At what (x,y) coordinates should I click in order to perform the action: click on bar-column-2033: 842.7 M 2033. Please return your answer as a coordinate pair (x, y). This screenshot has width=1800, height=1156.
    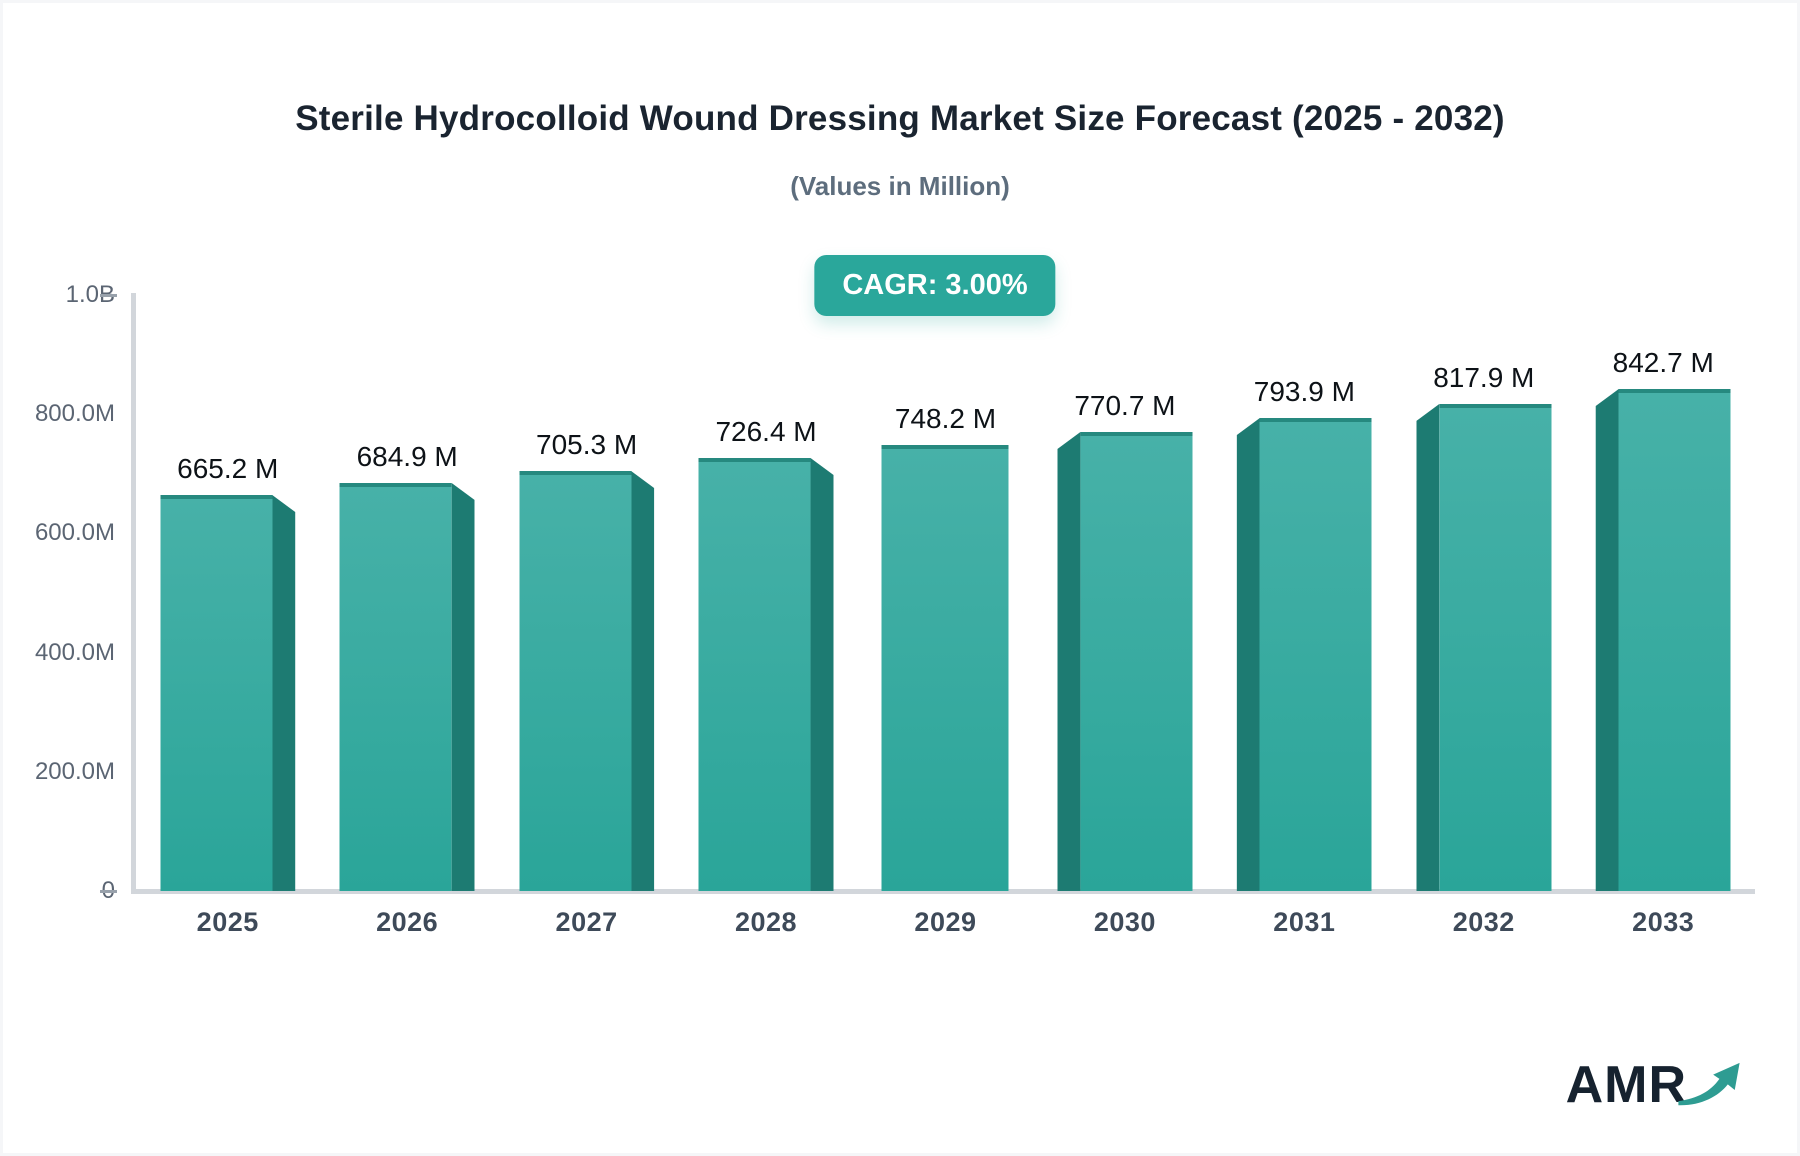
    Looking at the image, I should click on (1663, 616).